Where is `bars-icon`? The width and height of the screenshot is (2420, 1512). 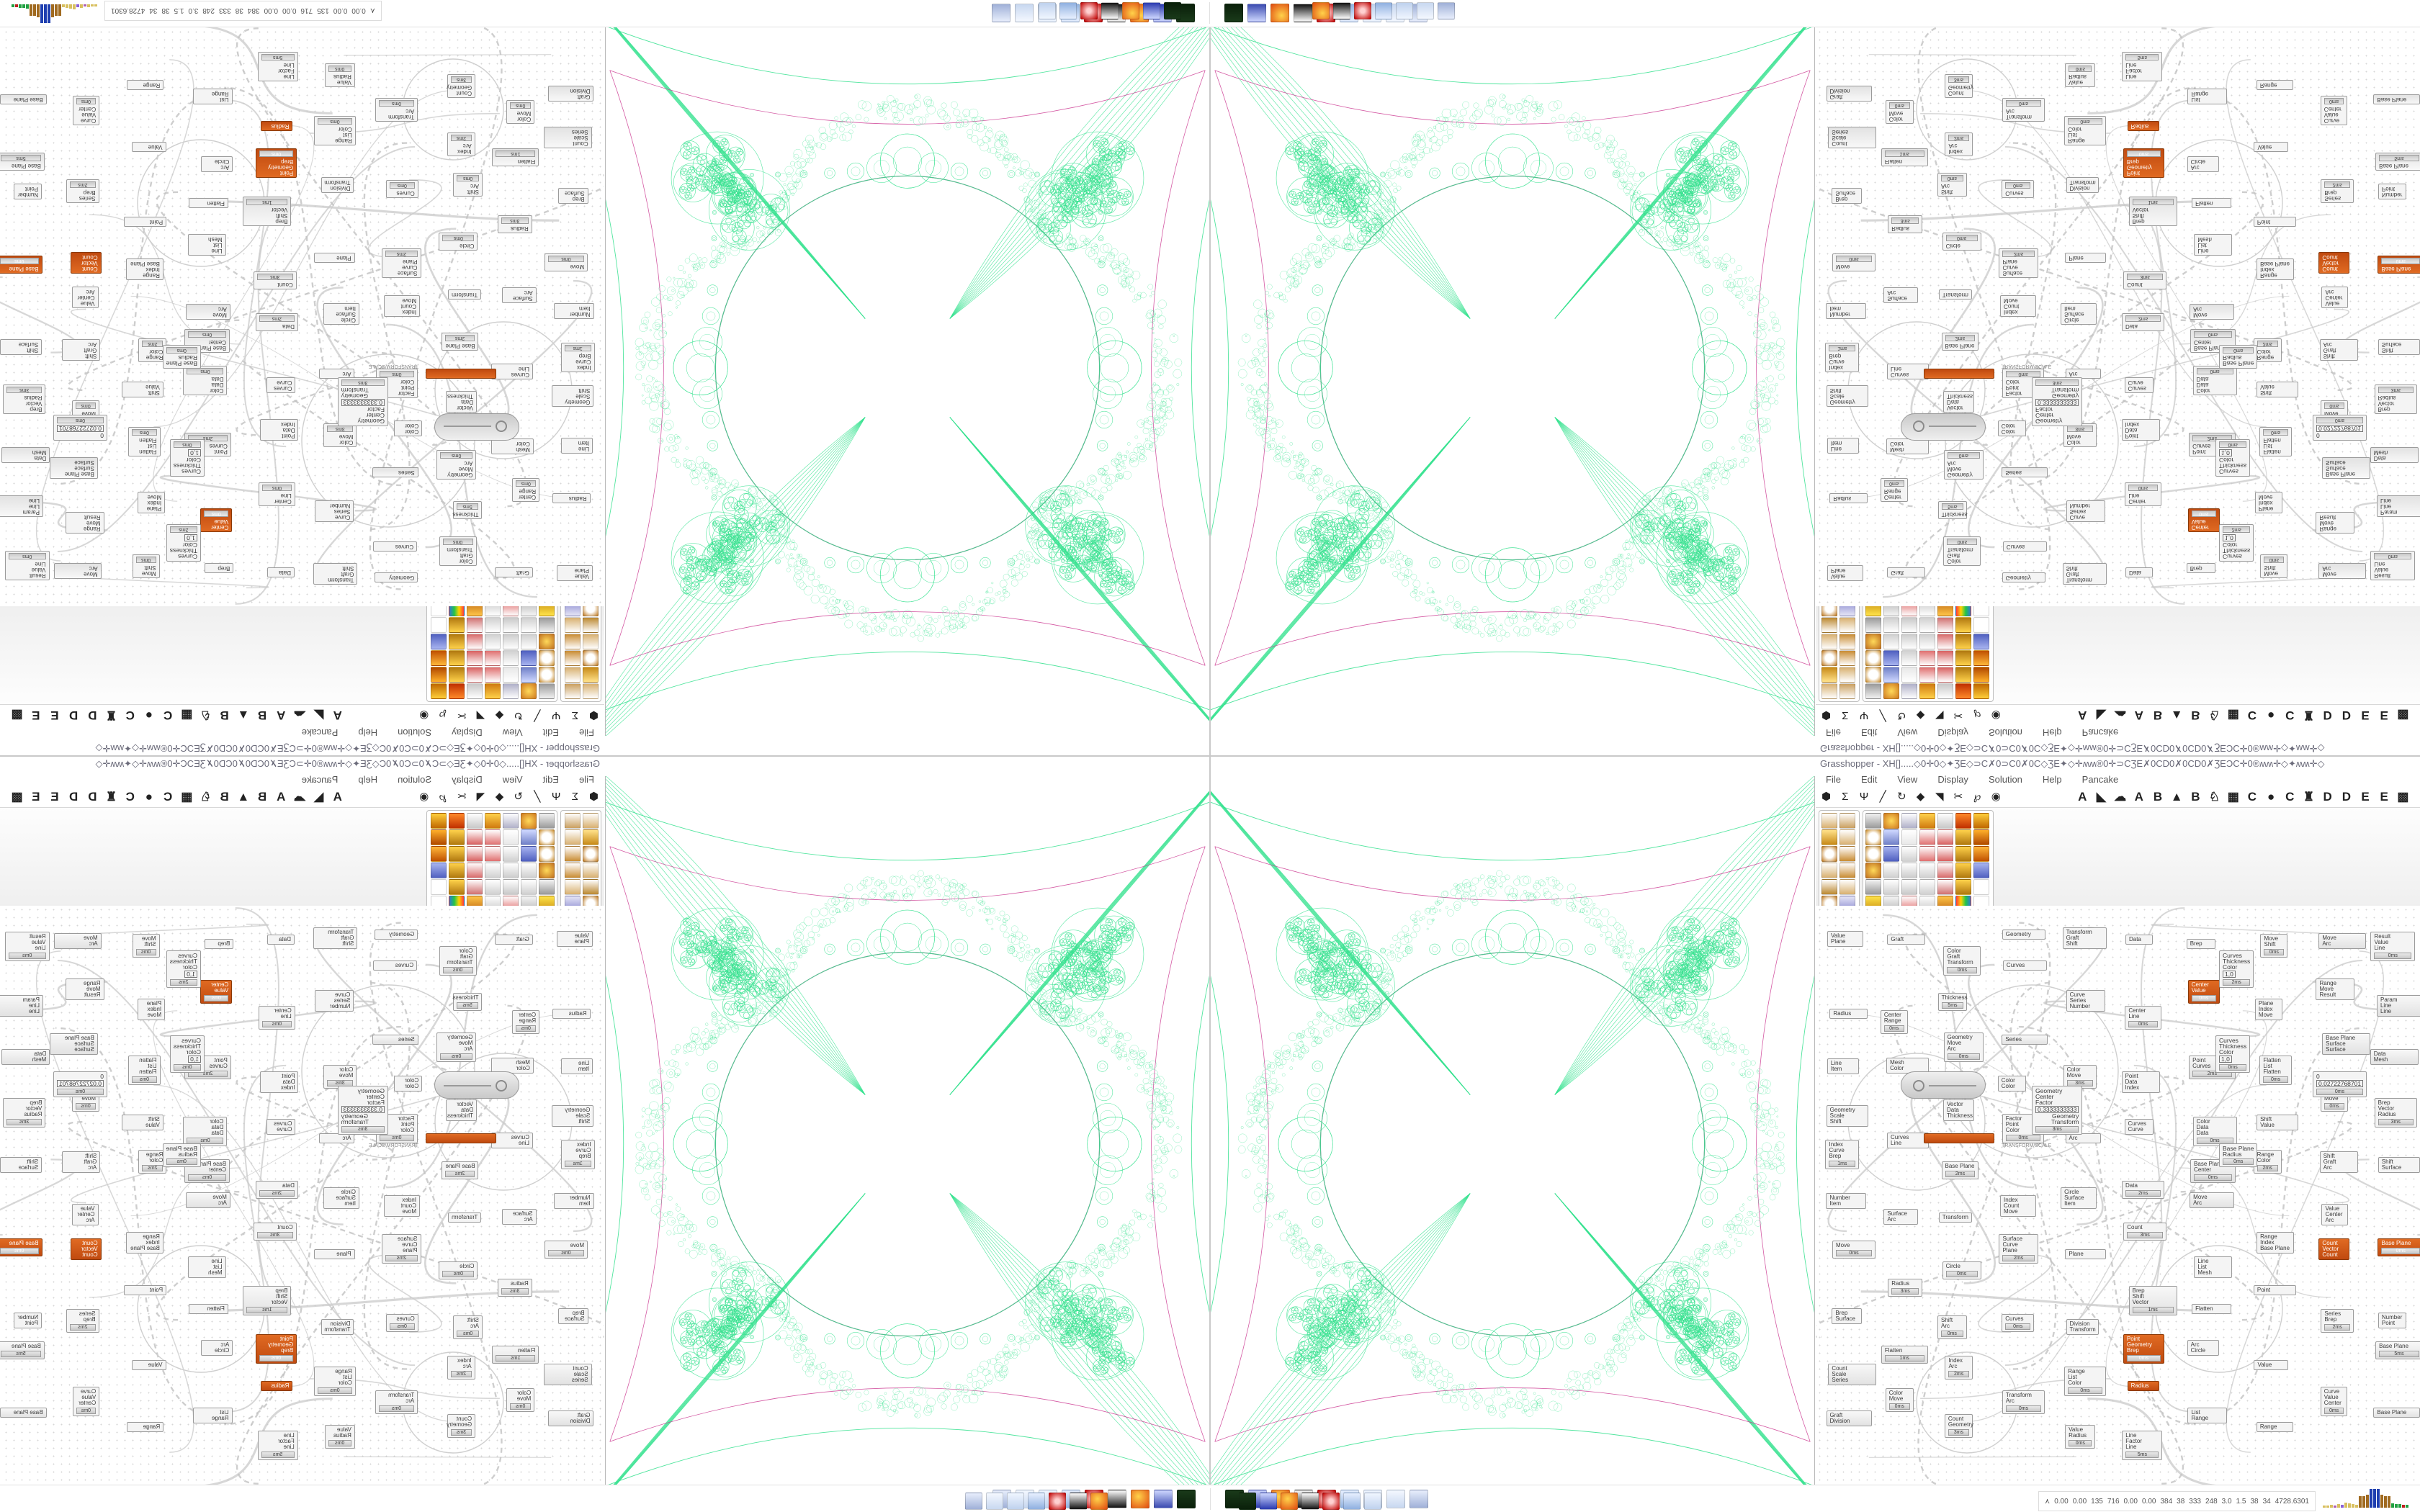 bars-icon is located at coordinates (1909, 837).